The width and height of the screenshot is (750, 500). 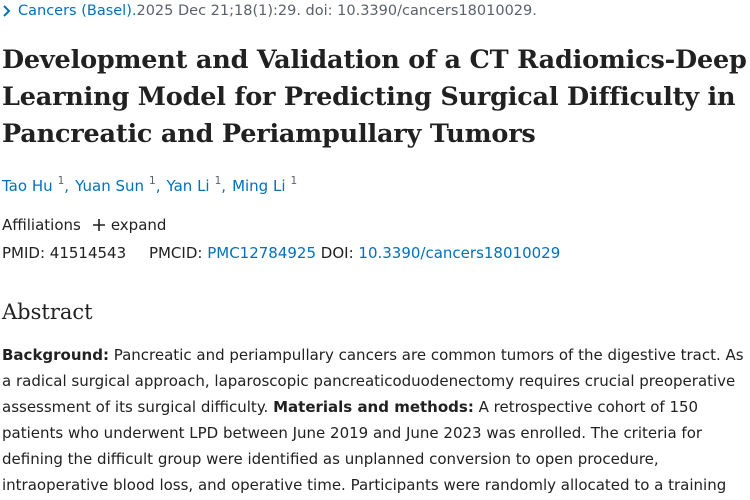 I want to click on author: Yuan Sun 1, so click(x=120, y=185).